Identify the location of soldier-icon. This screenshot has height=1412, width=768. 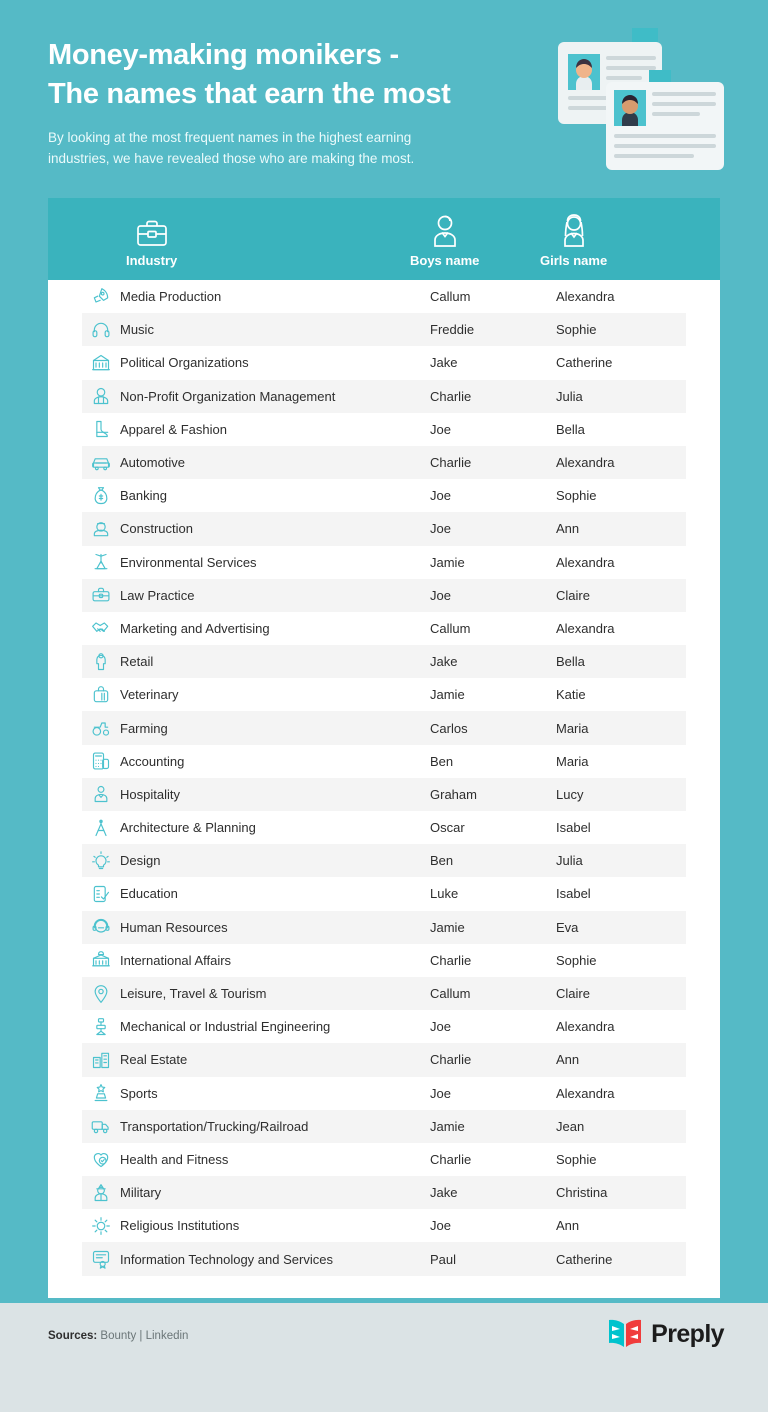
(101, 1193).